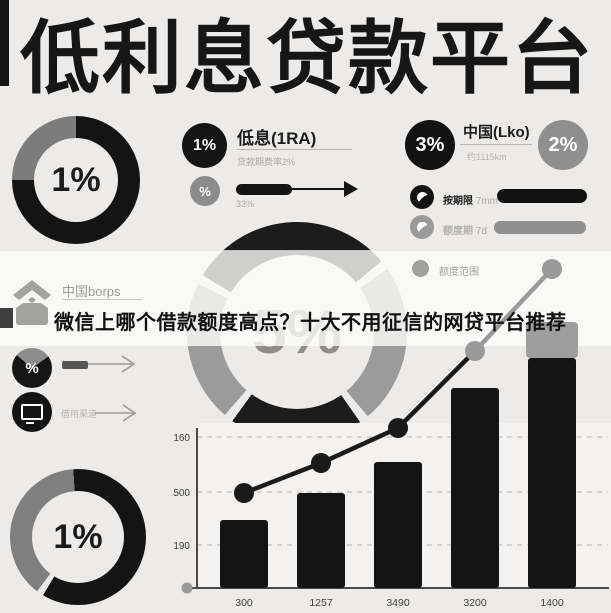 This screenshot has width=611, height=613. What do you see at coordinates (420, 268) in the screenshot?
I see `bullet-dot-icon` at bounding box center [420, 268].